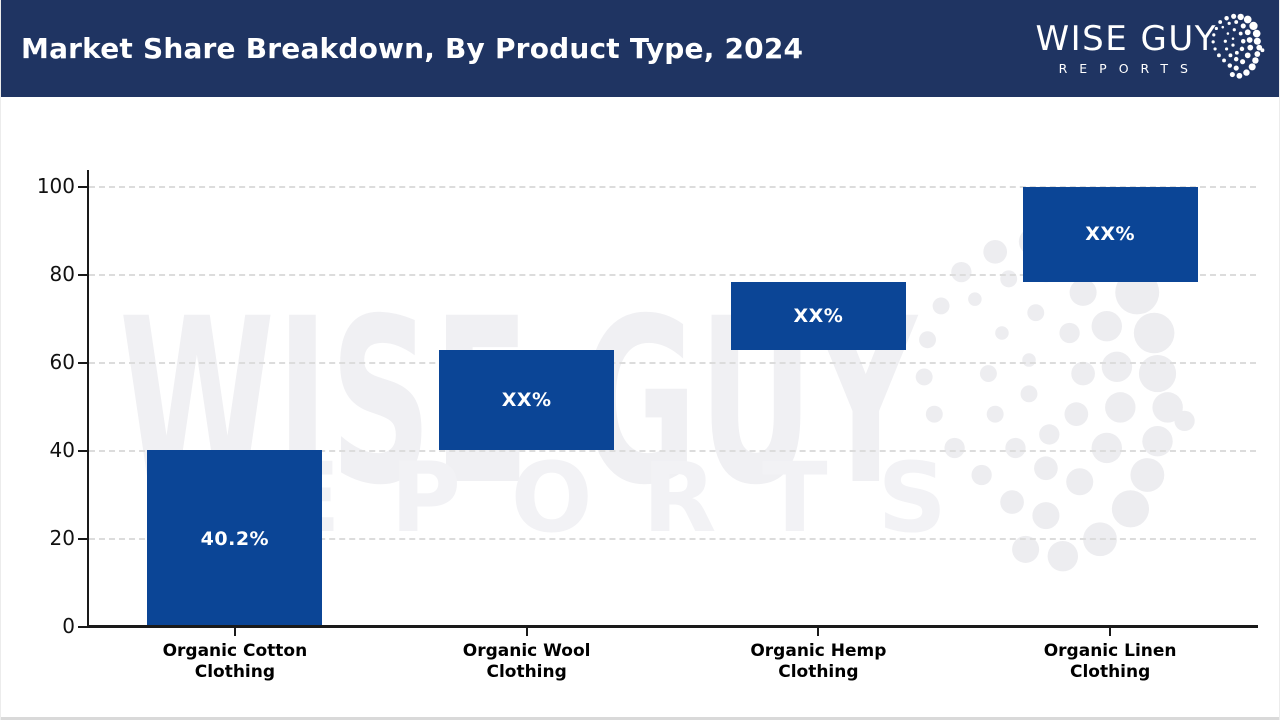 The image size is (1280, 720). What do you see at coordinates (526, 651) in the screenshot?
I see `x-axis-label-line1: Organic Wool` at bounding box center [526, 651].